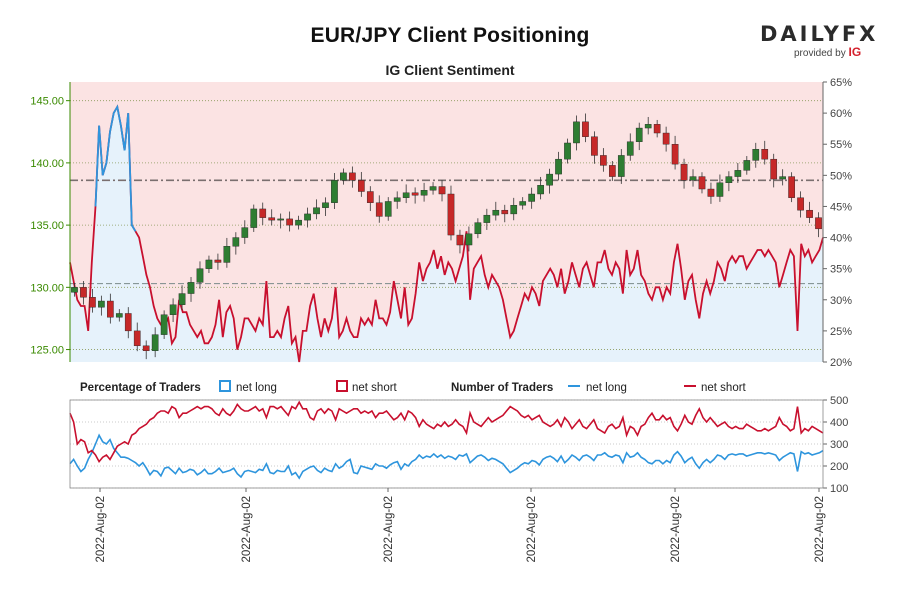 Image resolution: width=900 pixels, height=600 pixels. Describe the element at coordinates (841, 363) in the screenshot. I see `pct-tick-label: 20%` at that location.